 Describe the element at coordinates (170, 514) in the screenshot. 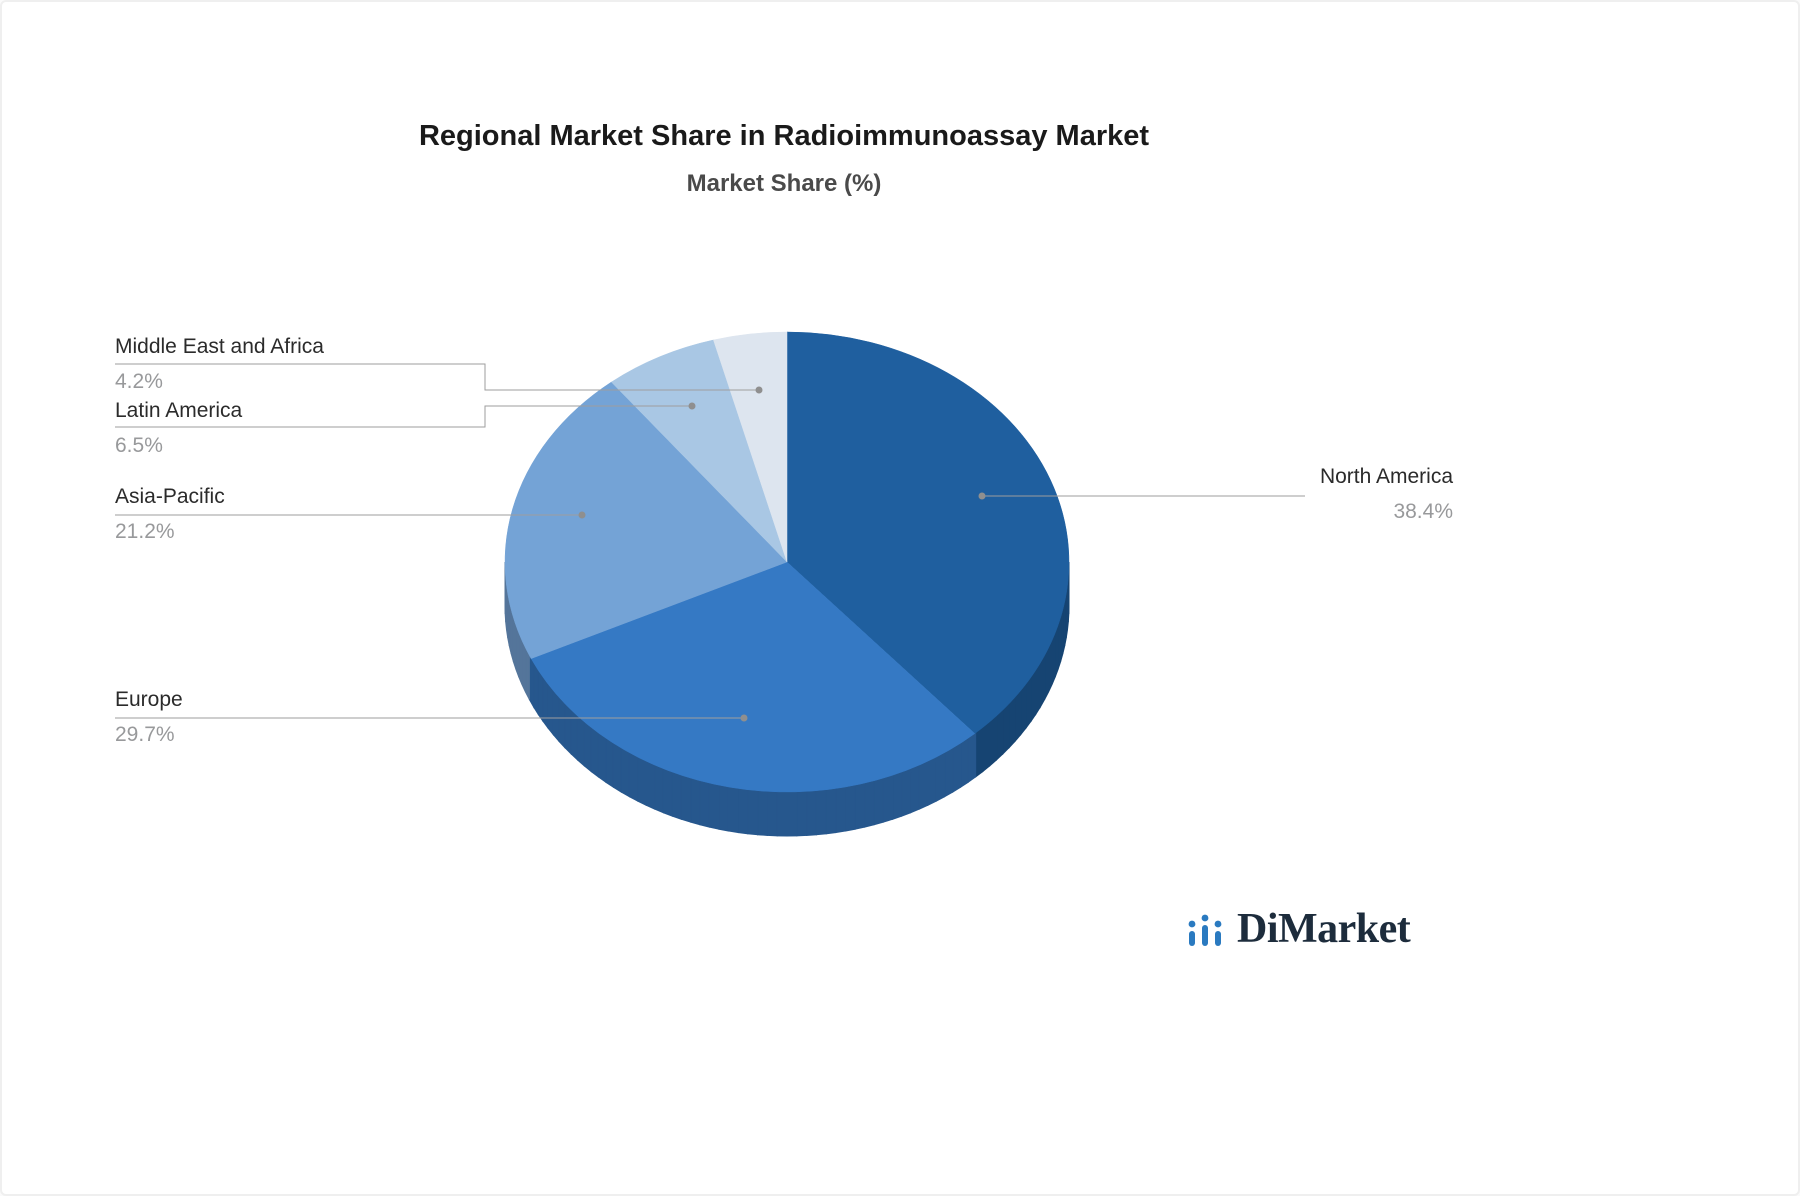

I see `label-asia-pacific: Asia-Pacific 21.2%` at that location.